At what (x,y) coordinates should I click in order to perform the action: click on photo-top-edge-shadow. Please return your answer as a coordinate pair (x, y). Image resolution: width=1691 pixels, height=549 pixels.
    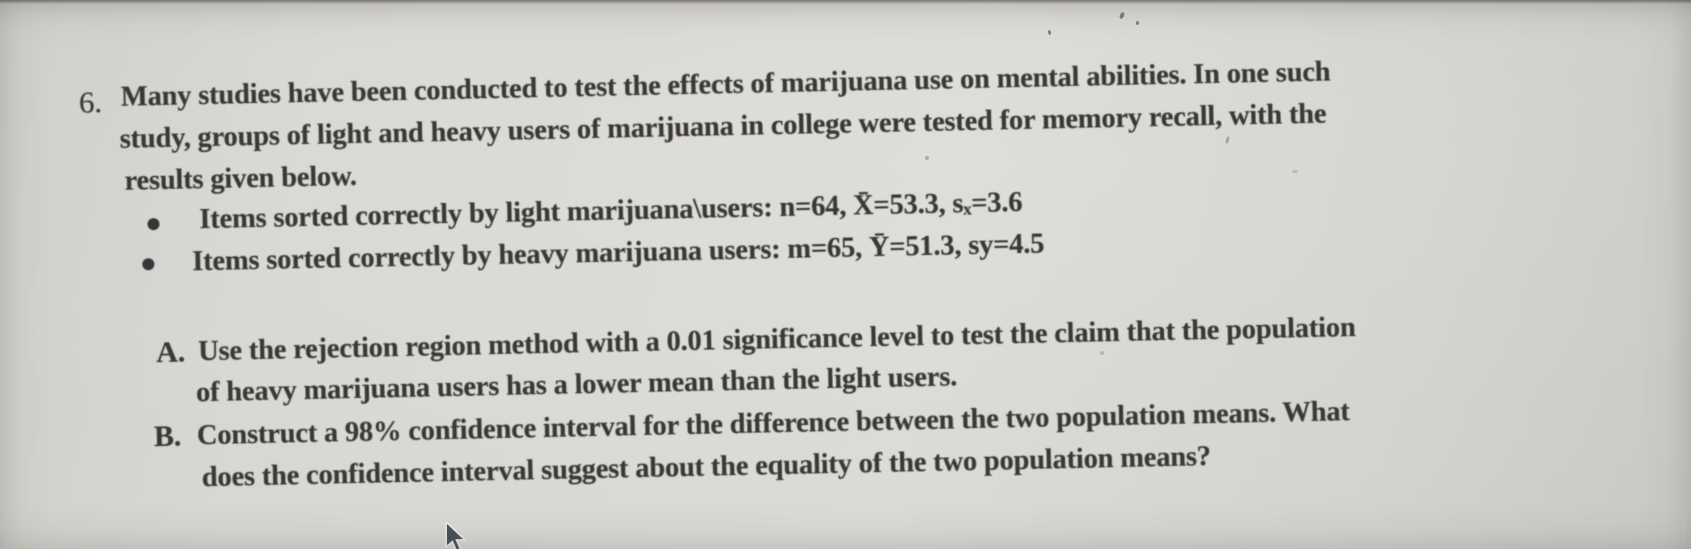
    Looking at the image, I should click on (845, 2).